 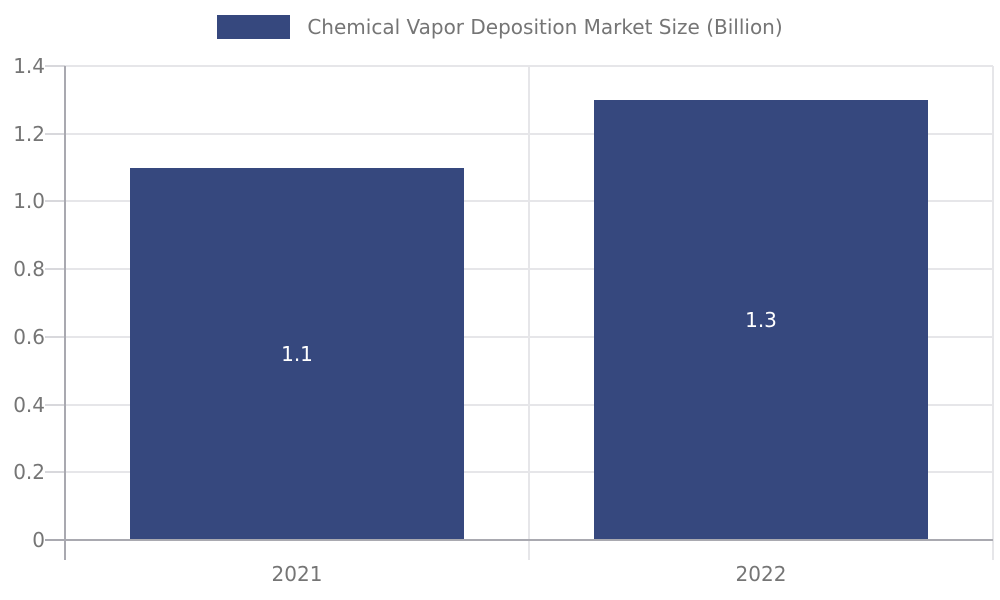 What do you see at coordinates (254, 27) in the screenshot?
I see `legend-swatch` at bounding box center [254, 27].